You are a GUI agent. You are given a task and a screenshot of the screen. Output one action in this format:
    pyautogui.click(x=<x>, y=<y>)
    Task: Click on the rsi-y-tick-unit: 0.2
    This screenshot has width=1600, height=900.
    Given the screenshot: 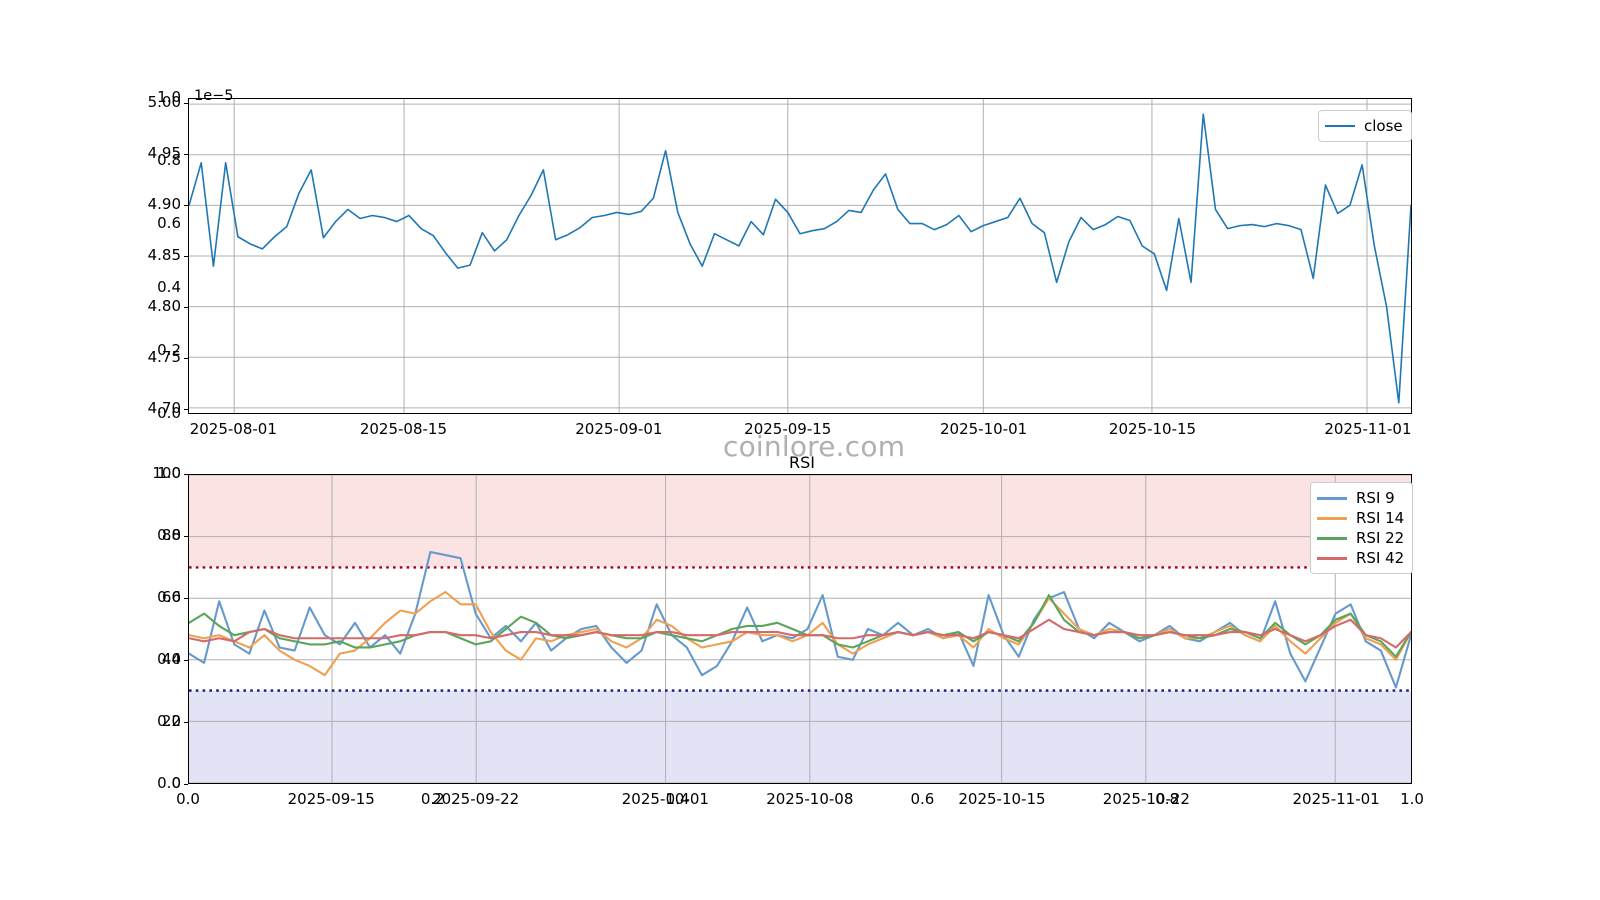 What is the action you would take?
    pyautogui.click(x=169, y=721)
    